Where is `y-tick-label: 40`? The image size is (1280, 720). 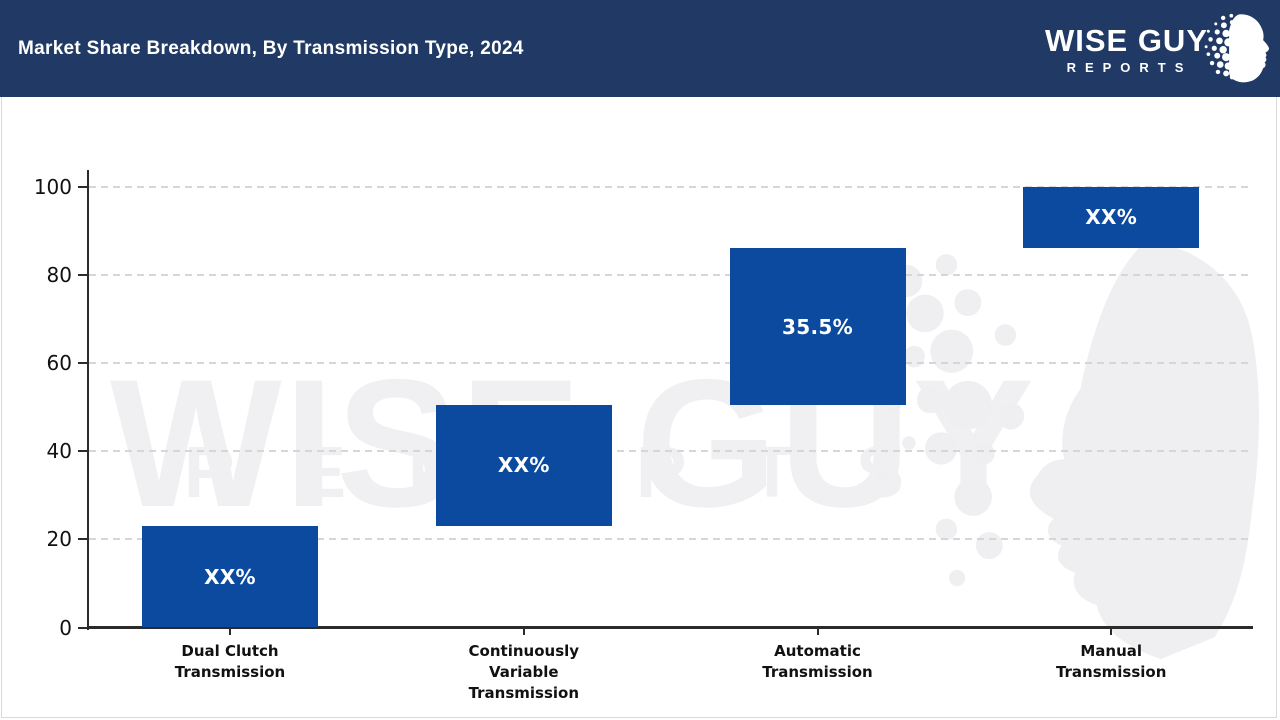 y-tick-label: 40 is located at coordinates (59, 451).